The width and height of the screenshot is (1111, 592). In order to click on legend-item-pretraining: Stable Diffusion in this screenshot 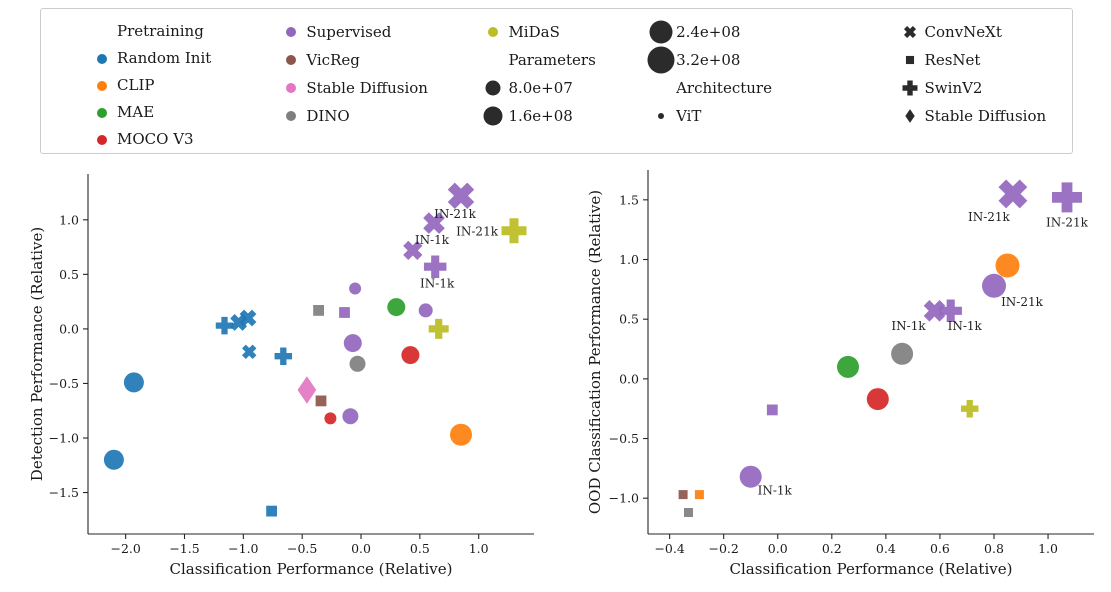, I will do `click(377, 88)`.